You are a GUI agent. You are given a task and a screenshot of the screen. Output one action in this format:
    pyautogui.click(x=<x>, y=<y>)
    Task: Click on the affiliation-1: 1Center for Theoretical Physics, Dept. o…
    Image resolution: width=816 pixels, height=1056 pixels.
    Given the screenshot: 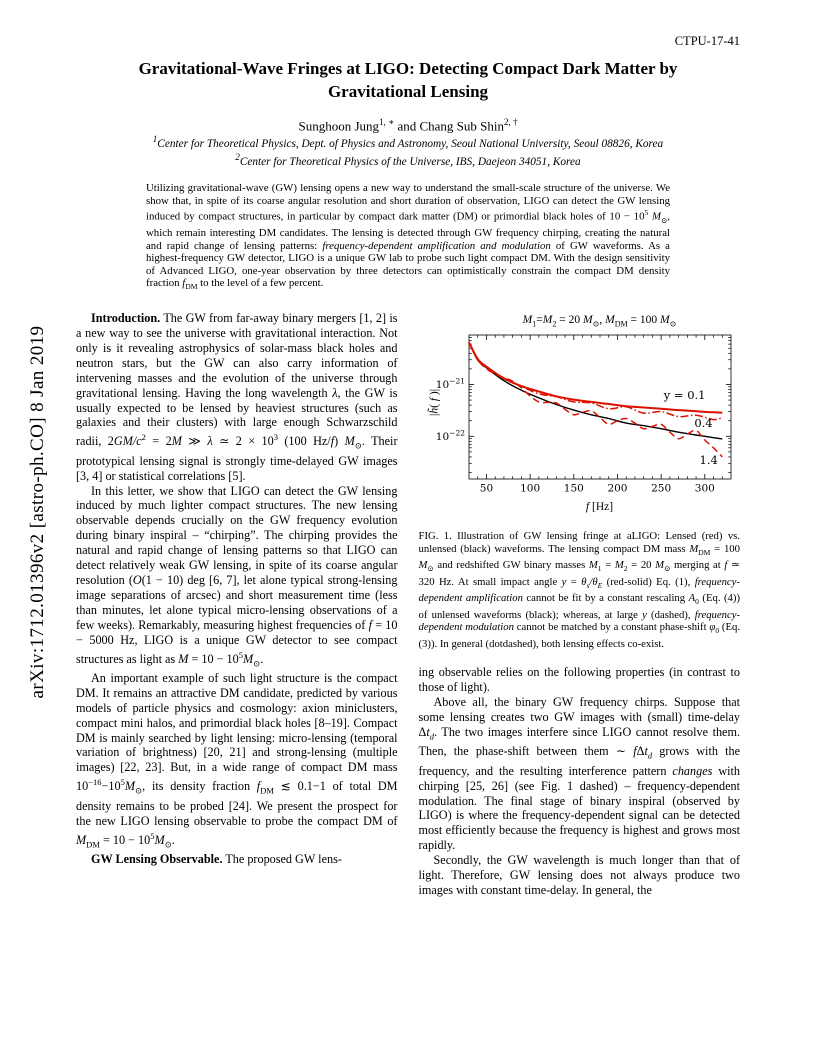 What is the action you would take?
    pyautogui.click(x=408, y=141)
    